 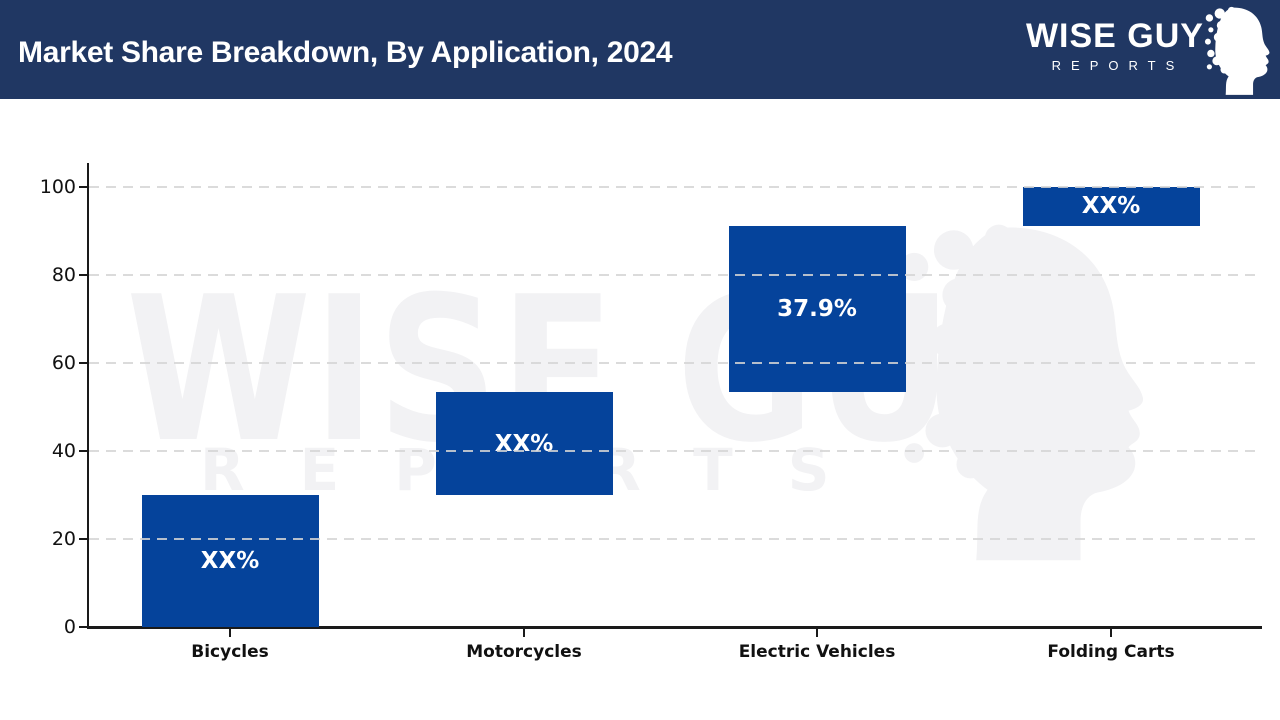 What do you see at coordinates (1020, 392) in the screenshot?
I see `watermark-face-icon` at bounding box center [1020, 392].